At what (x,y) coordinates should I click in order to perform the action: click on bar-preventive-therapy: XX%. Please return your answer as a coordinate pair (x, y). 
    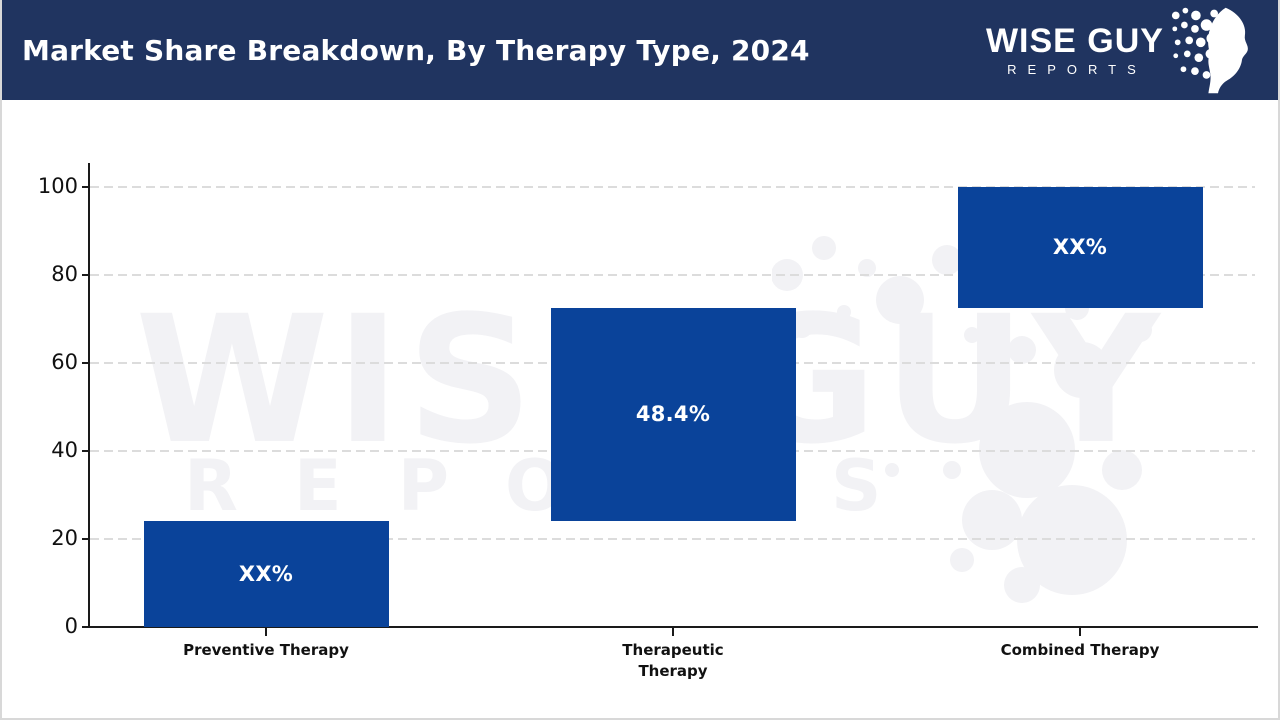
    Looking at the image, I should click on (266, 573).